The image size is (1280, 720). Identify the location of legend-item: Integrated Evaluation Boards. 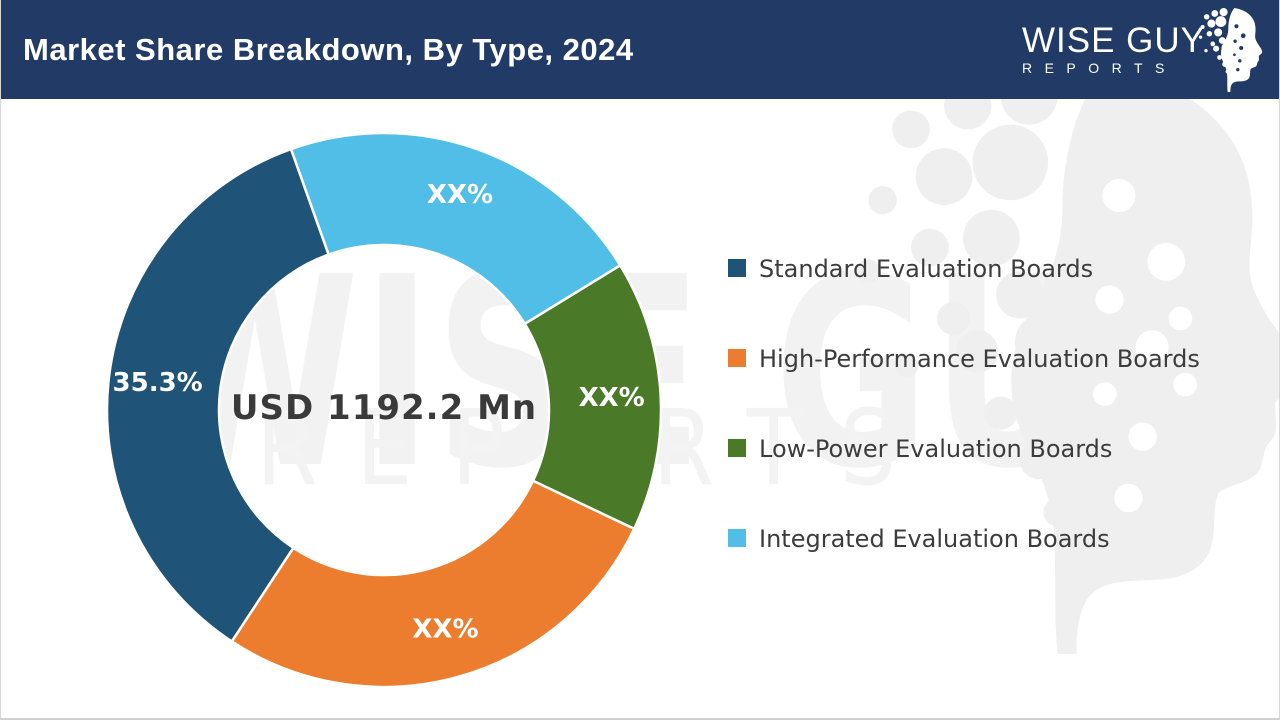
(964, 539).